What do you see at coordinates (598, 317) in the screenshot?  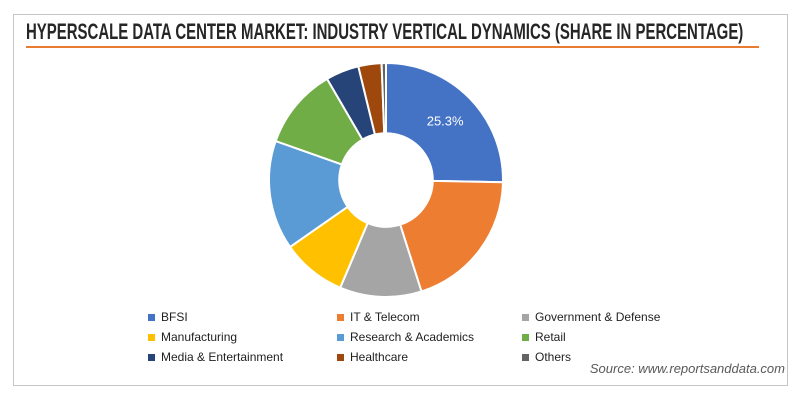 I see `legend-label-government-defense: Government & Defense` at bounding box center [598, 317].